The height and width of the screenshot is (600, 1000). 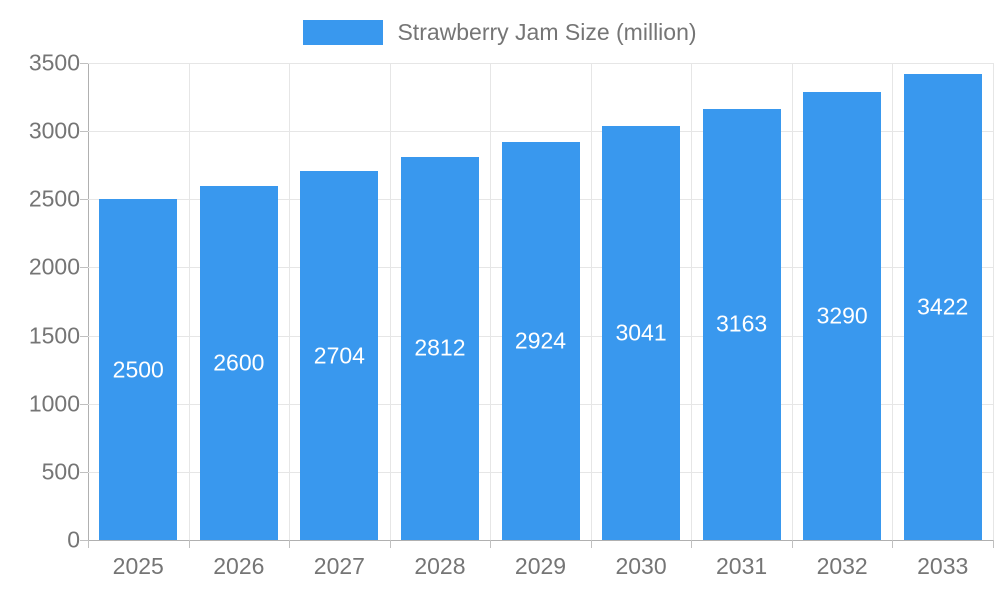 What do you see at coordinates (60, 471) in the screenshot?
I see `y-axis-tick-label: 500` at bounding box center [60, 471].